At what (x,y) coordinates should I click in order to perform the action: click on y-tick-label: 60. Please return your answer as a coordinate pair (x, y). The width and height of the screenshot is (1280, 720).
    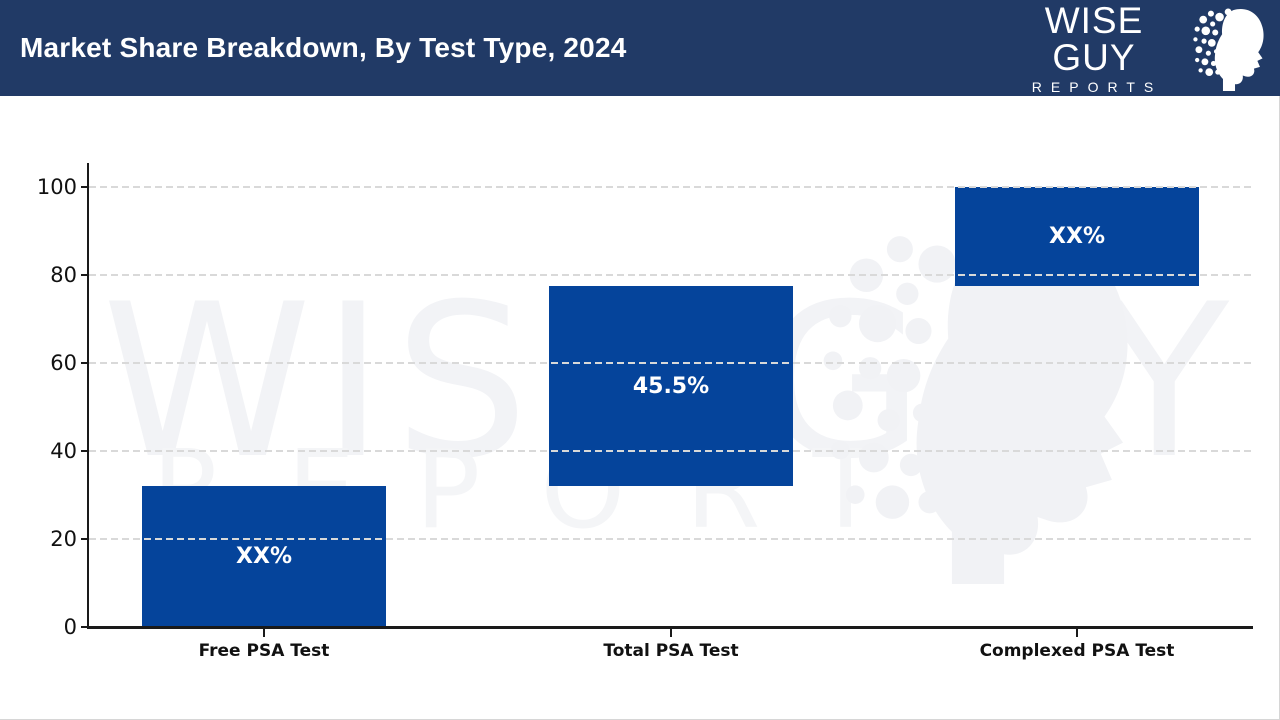
    Looking at the image, I should click on (63, 363).